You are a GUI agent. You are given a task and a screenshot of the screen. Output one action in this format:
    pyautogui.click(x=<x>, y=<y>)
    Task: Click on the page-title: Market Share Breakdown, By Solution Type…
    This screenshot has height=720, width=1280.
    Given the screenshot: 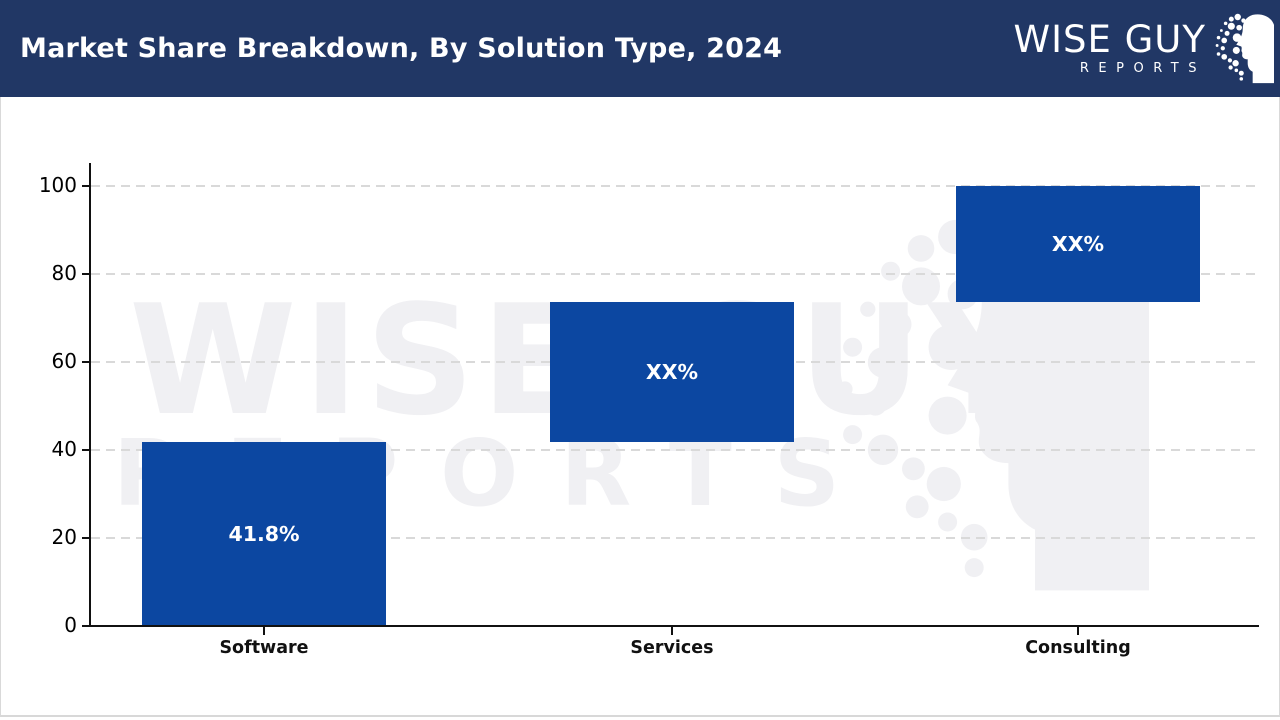 What is the action you would take?
    pyautogui.click(x=401, y=48)
    